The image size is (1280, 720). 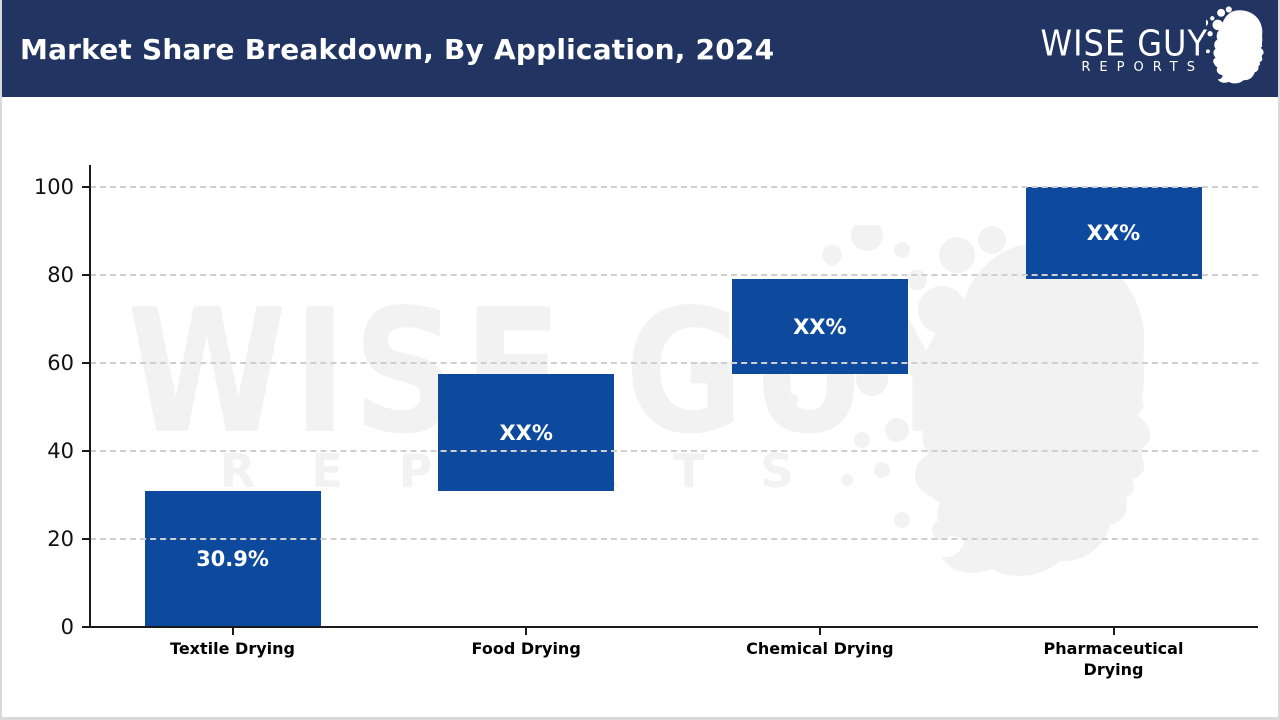 What do you see at coordinates (90, 396) in the screenshot?
I see `y-axis-line` at bounding box center [90, 396].